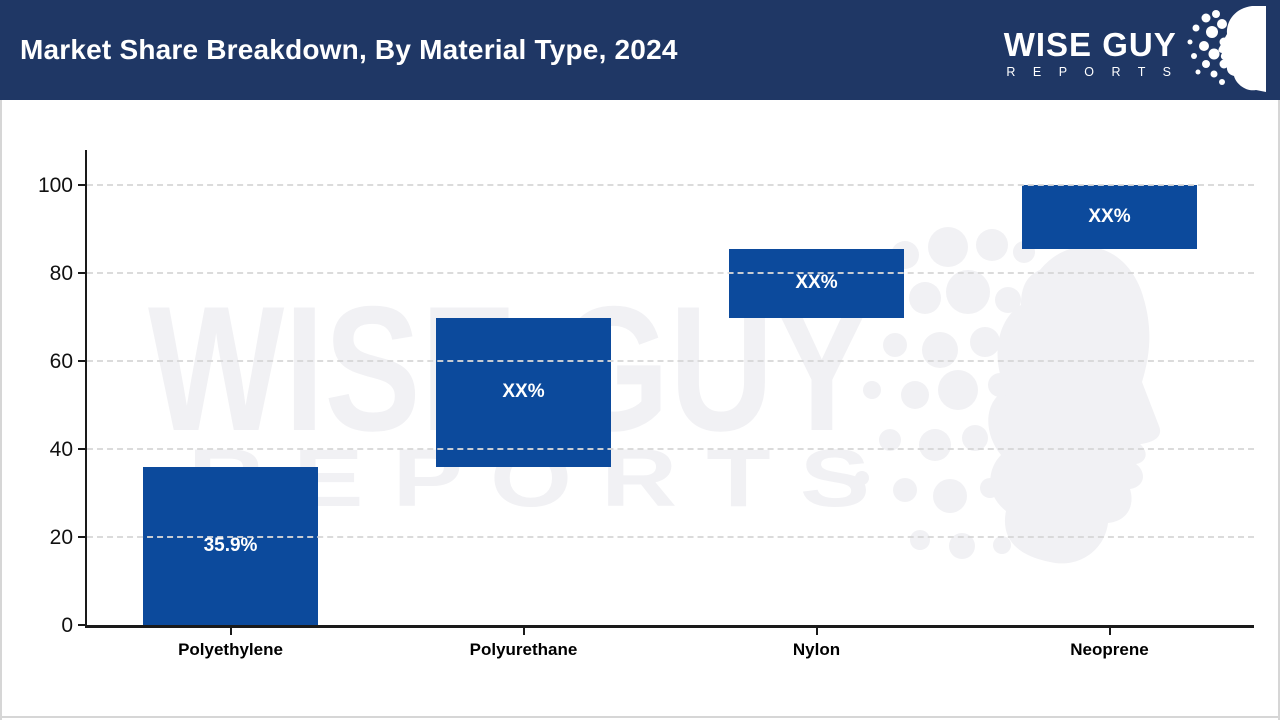 Image resolution: width=1280 pixels, height=720 pixels. I want to click on logo-wordmark: WISE GUY R E P O R T S, so click(1090, 53).